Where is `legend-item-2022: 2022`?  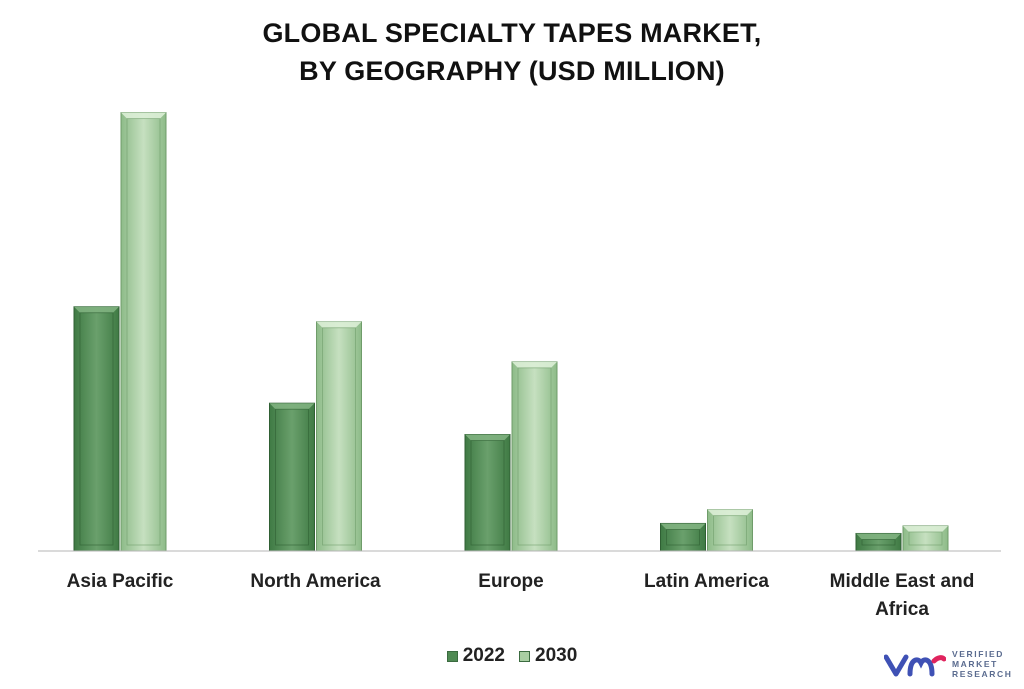
legend-item-2022: 2022 is located at coordinates (475, 656).